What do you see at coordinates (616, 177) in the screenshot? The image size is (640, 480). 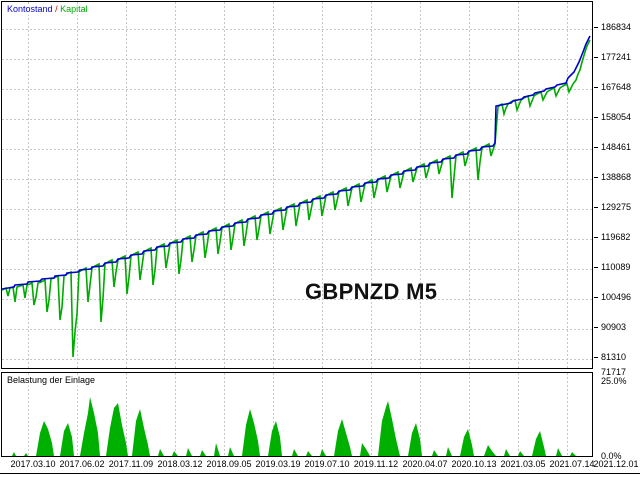 I see `y-tick-label: 138868` at bounding box center [616, 177].